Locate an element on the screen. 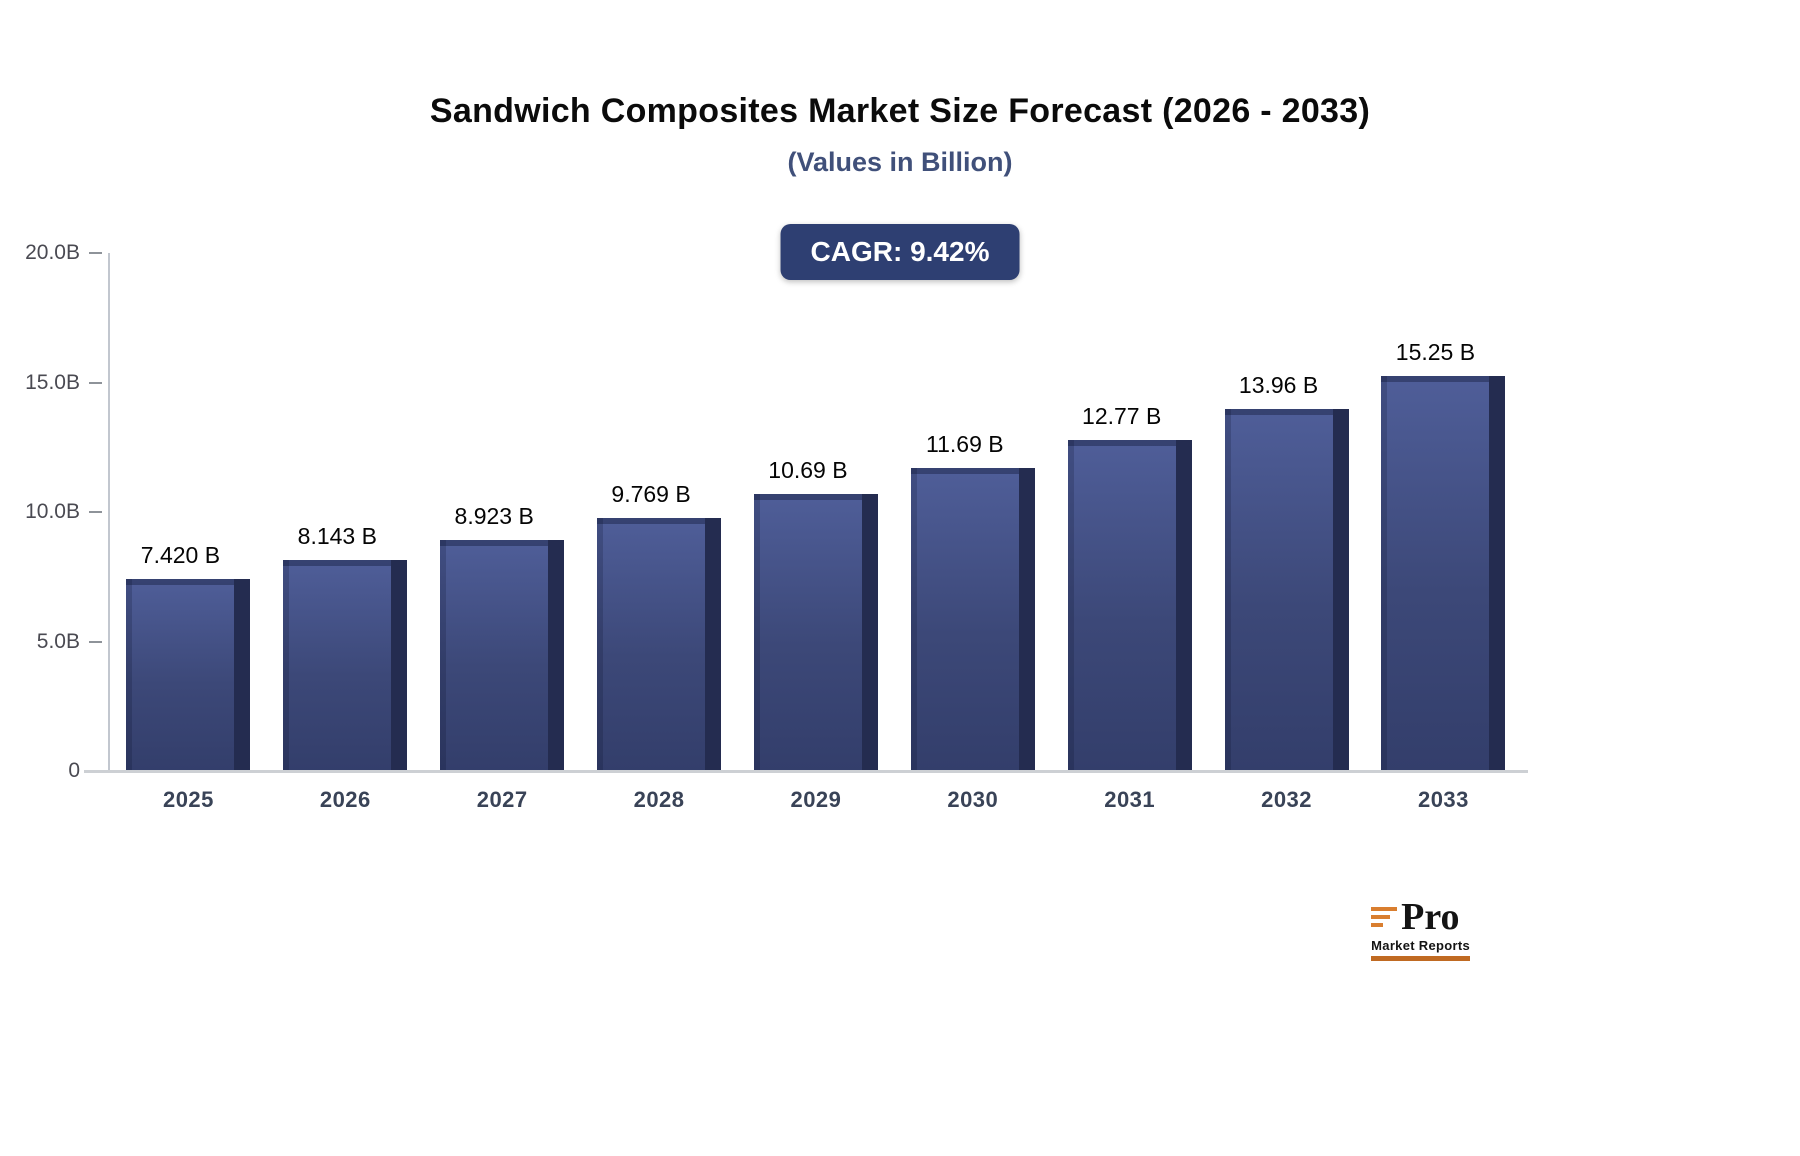 This screenshot has height=1156, width=1800. y-tick: 15.0B is located at coordinates (63, 383).